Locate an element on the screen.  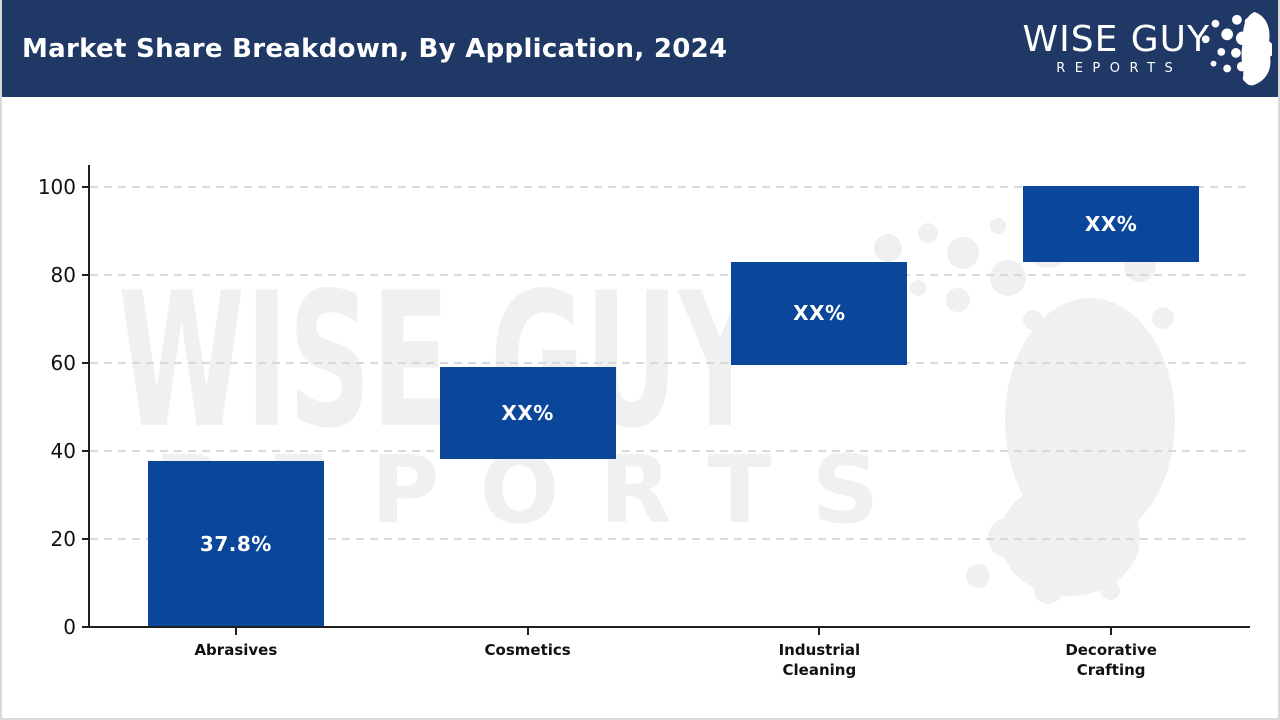
category-label-decorative-crafting: Decorative Crafting is located at coordinates (1111, 660).